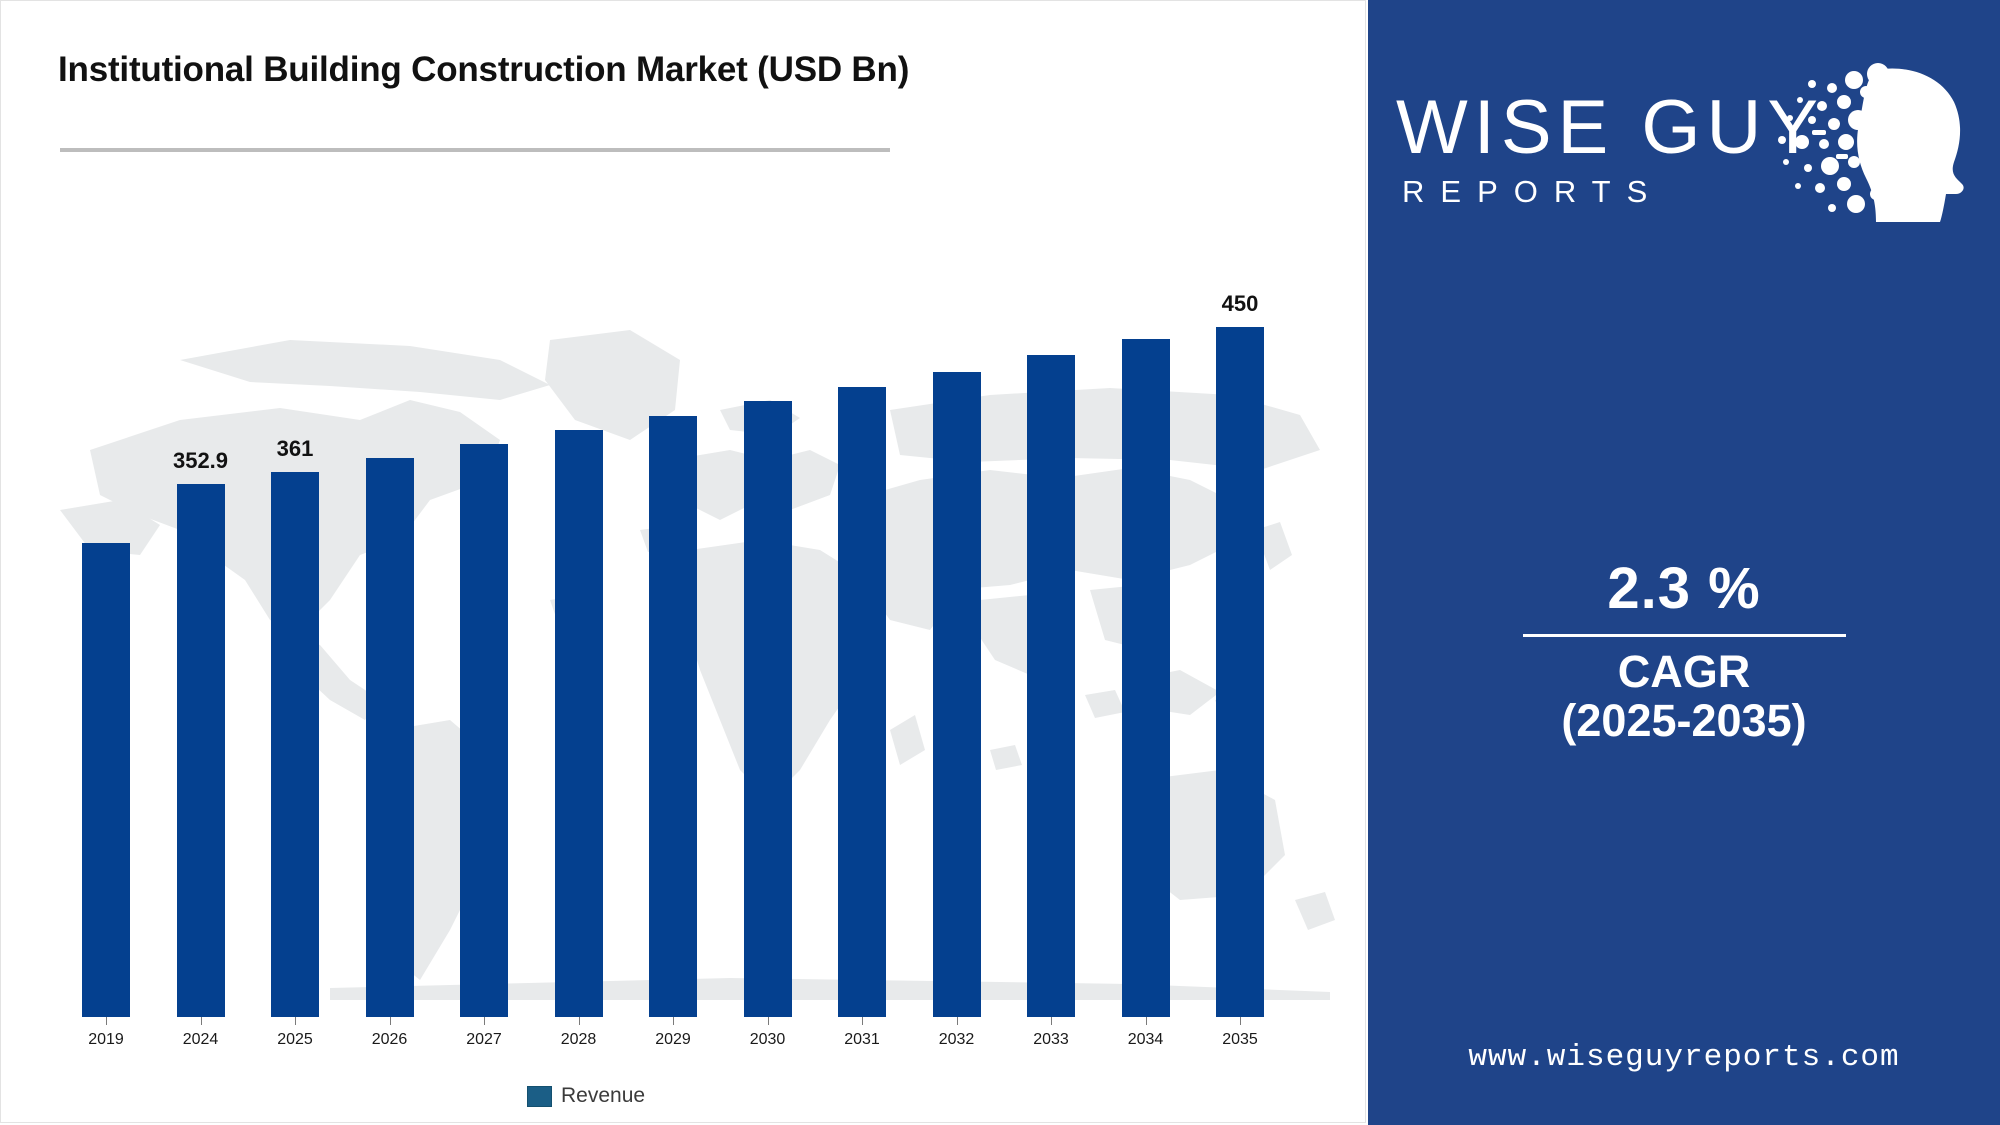  Describe the element at coordinates (1684, 671) in the screenshot. I see `cagr-label-line1: CAGR` at that location.